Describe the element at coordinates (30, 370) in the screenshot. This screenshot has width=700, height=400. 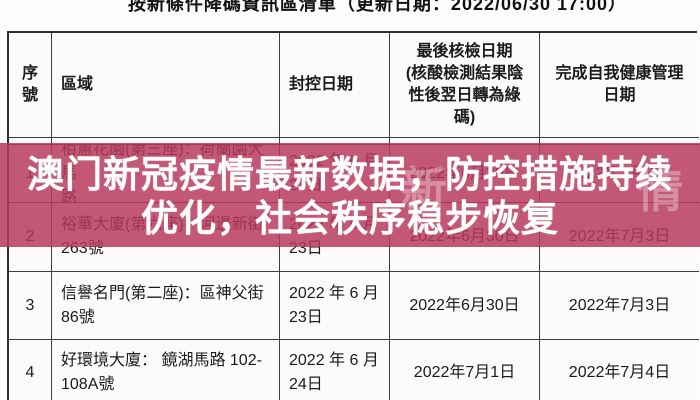
I see `table-row-4-seq: 4` at that location.